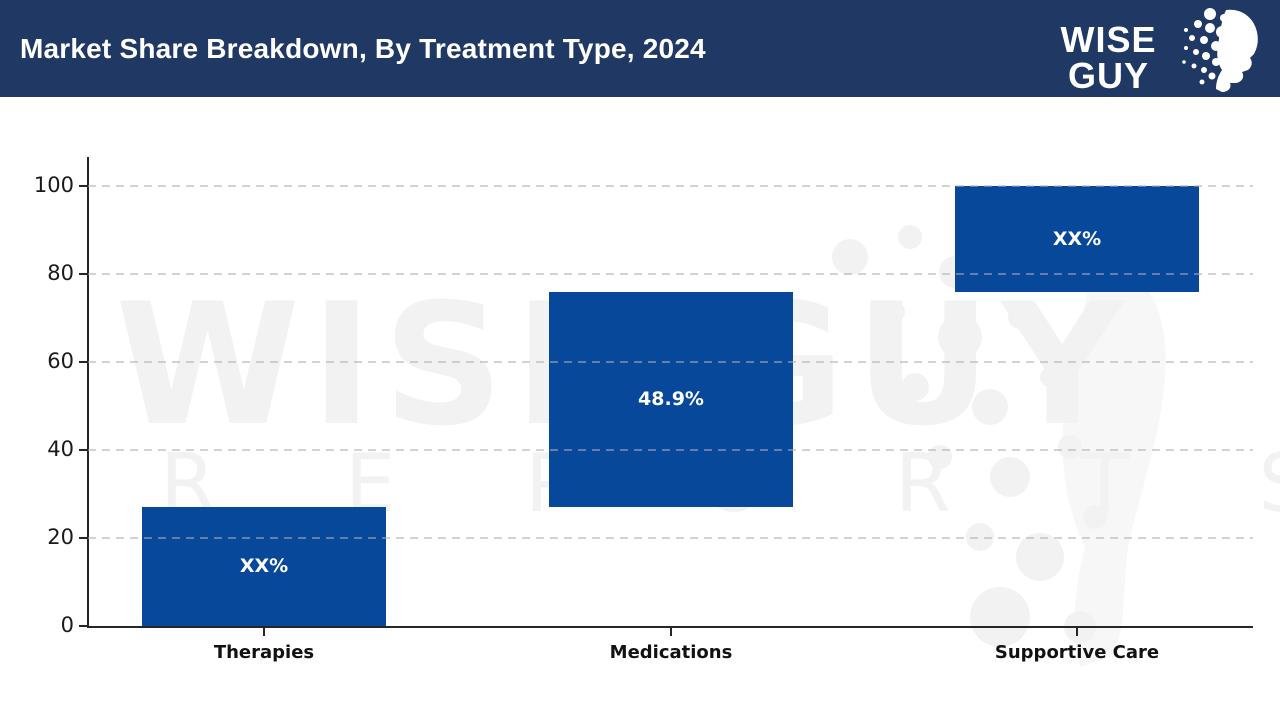 Image resolution: width=1280 pixels, height=720 pixels. Describe the element at coordinates (60, 449) in the screenshot. I see `y-tick-label: 40` at that location.